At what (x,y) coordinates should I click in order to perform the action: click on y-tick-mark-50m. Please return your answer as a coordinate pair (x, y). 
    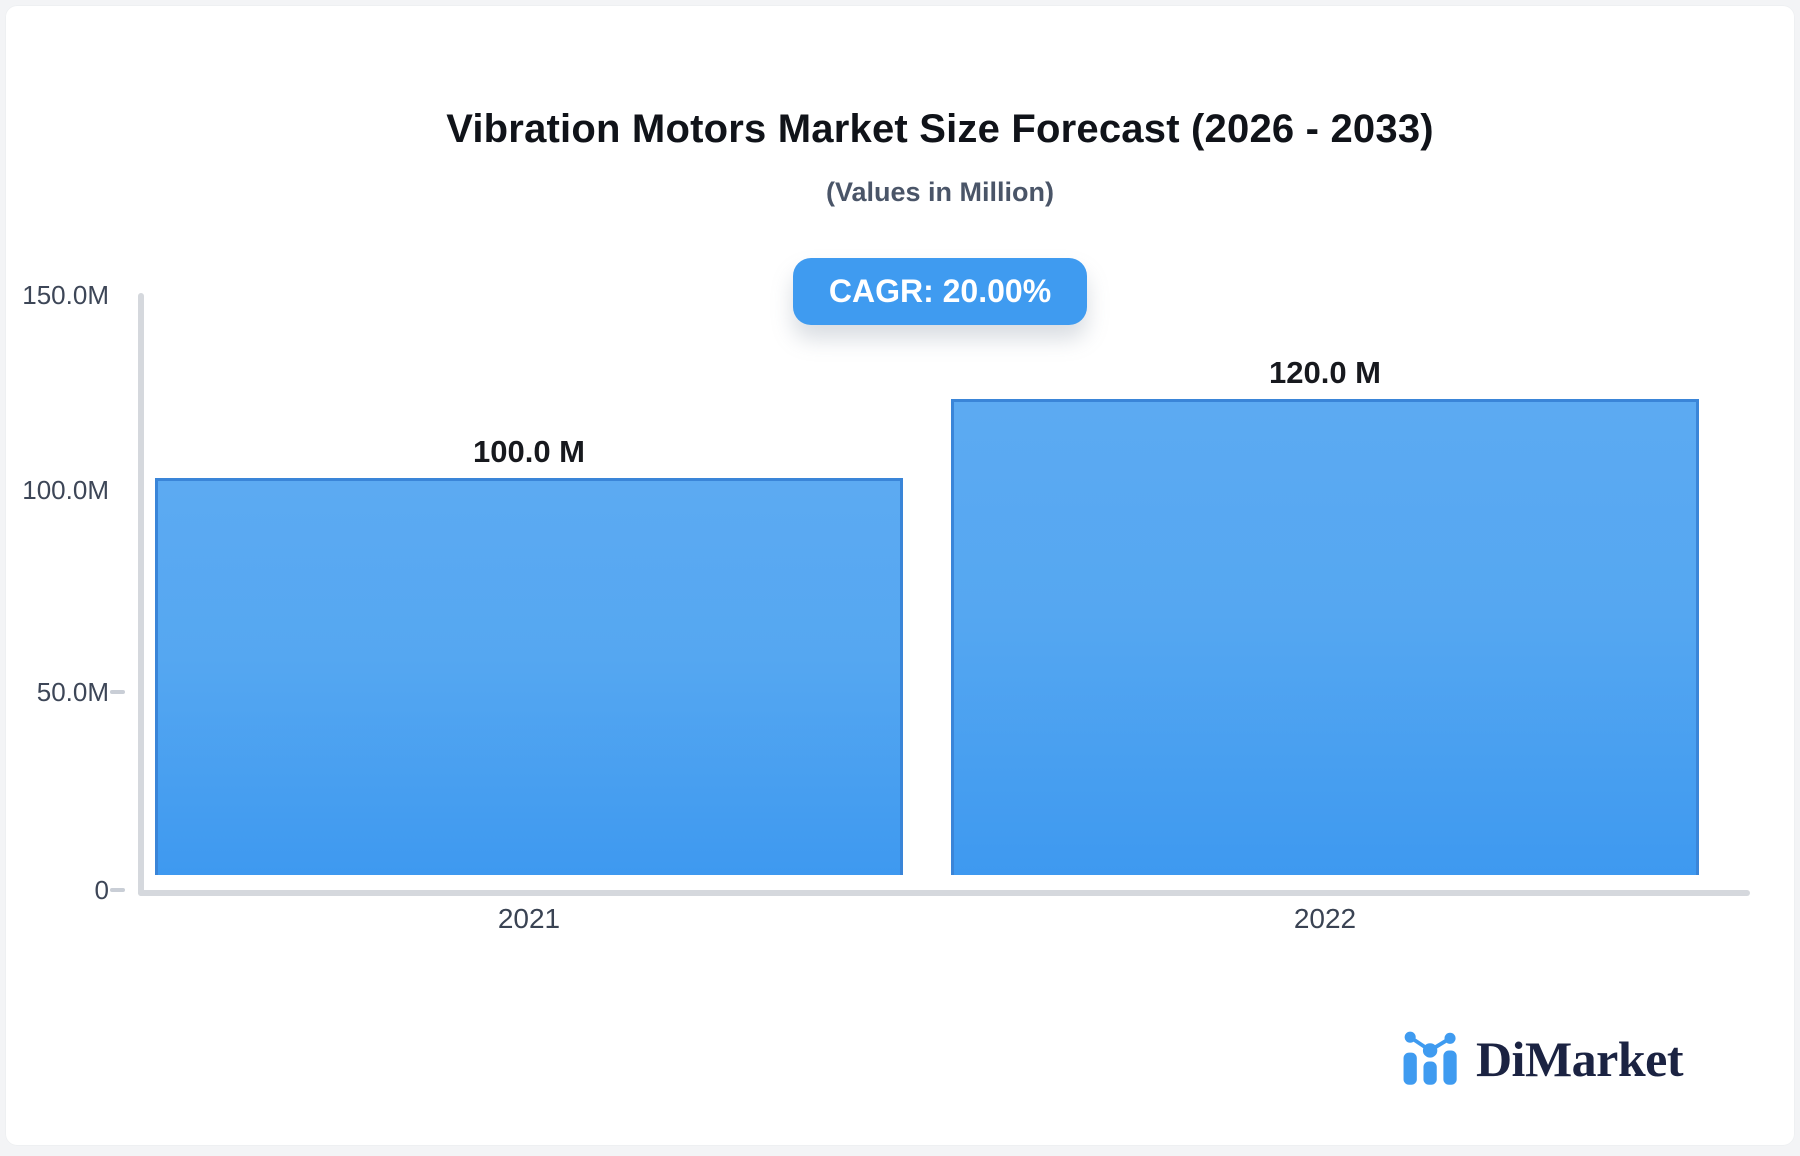
    Looking at the image, I should click on (117, 692).